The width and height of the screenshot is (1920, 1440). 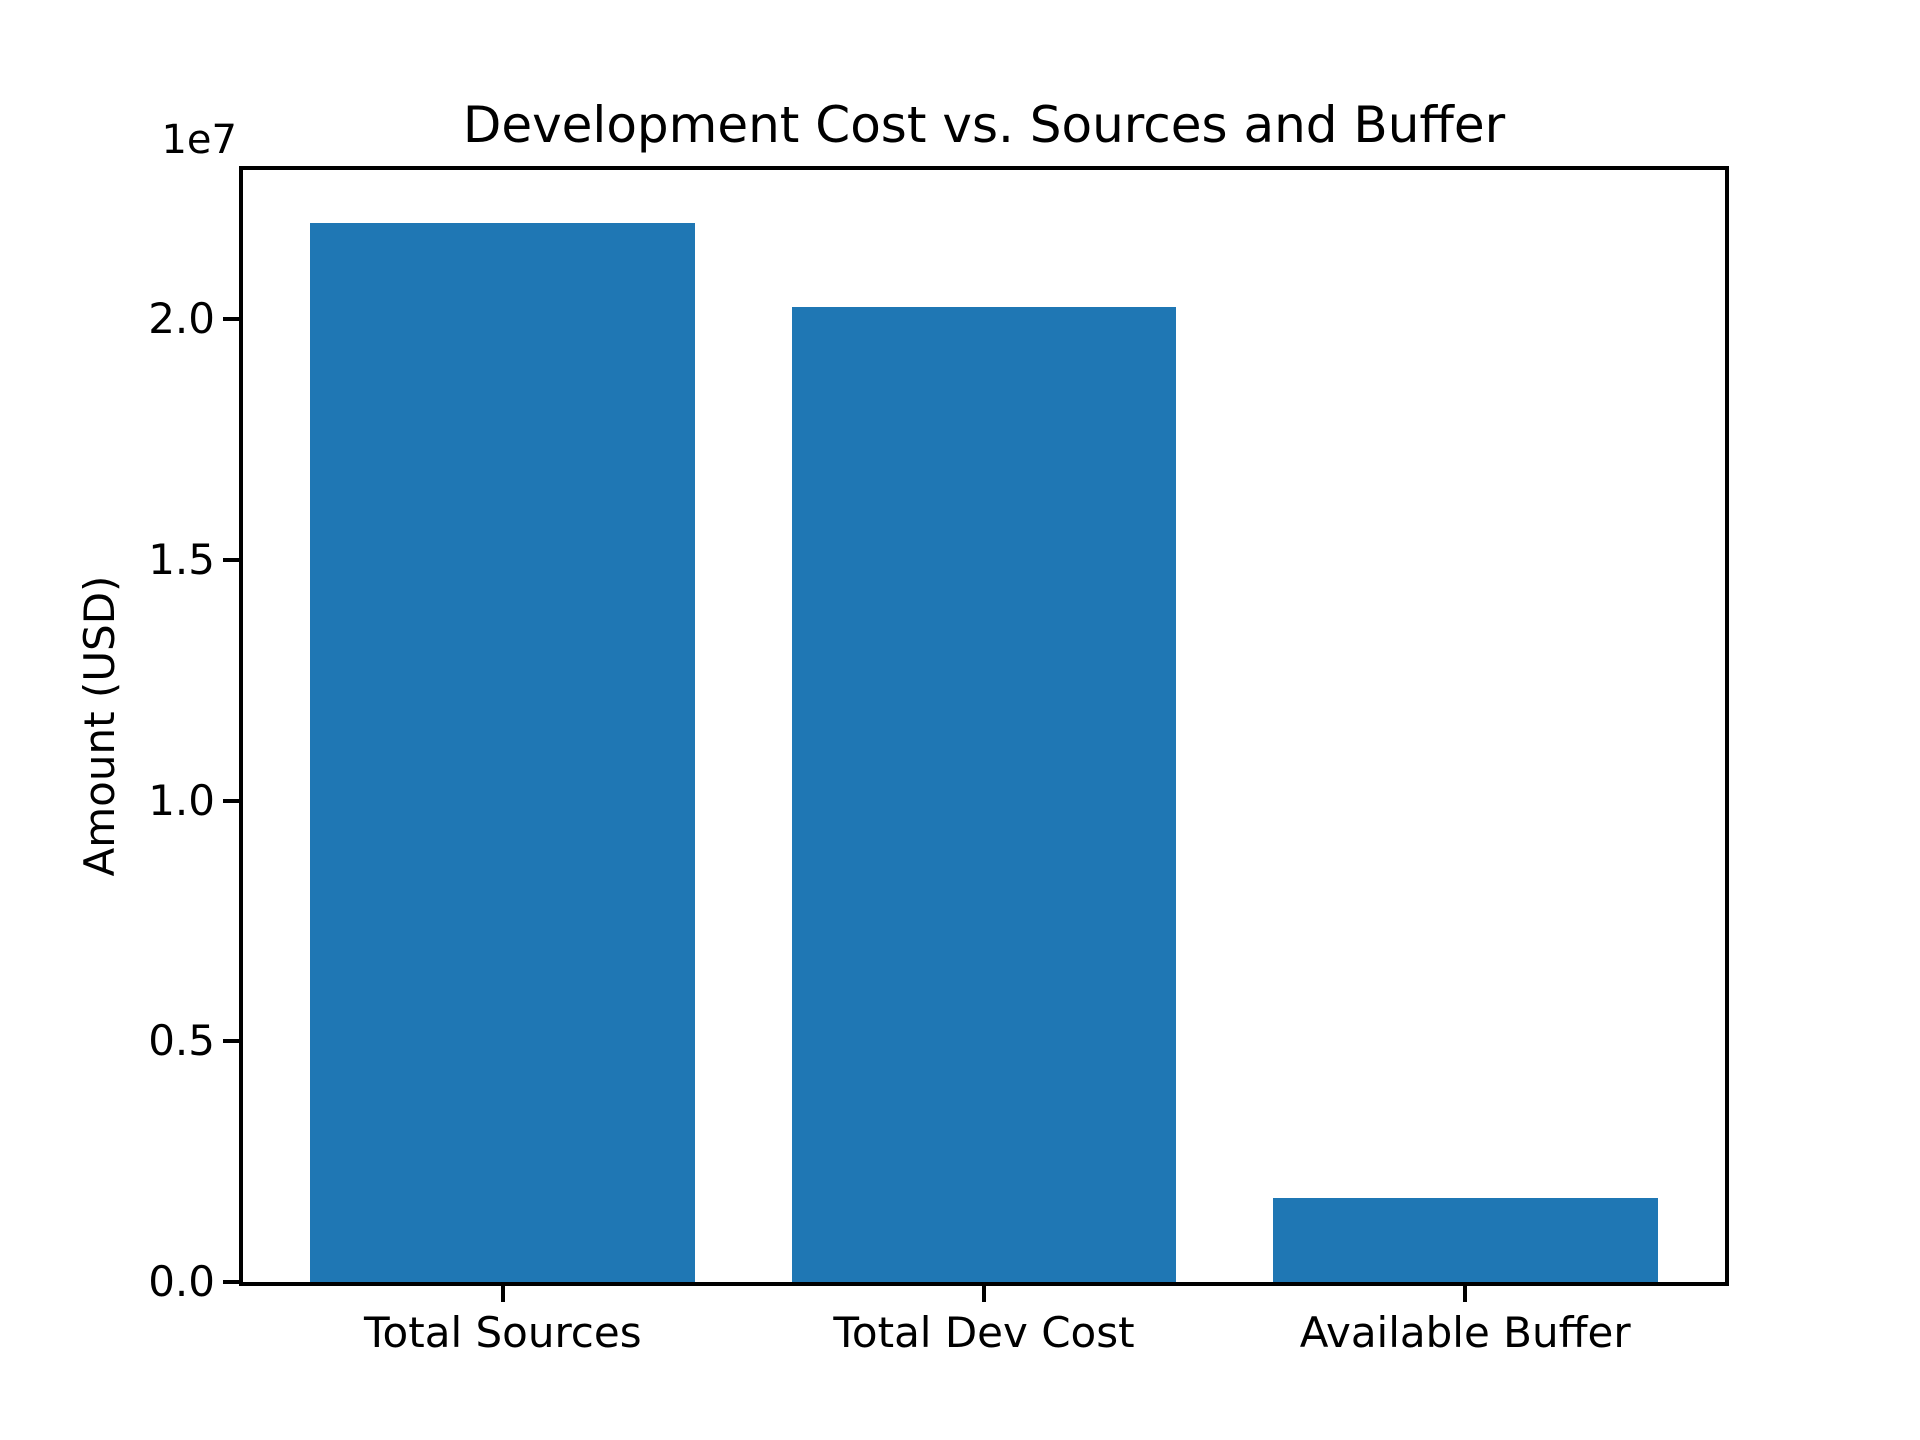 I want to click on y-tick-label: 2.0, so click(x=181, y=319).